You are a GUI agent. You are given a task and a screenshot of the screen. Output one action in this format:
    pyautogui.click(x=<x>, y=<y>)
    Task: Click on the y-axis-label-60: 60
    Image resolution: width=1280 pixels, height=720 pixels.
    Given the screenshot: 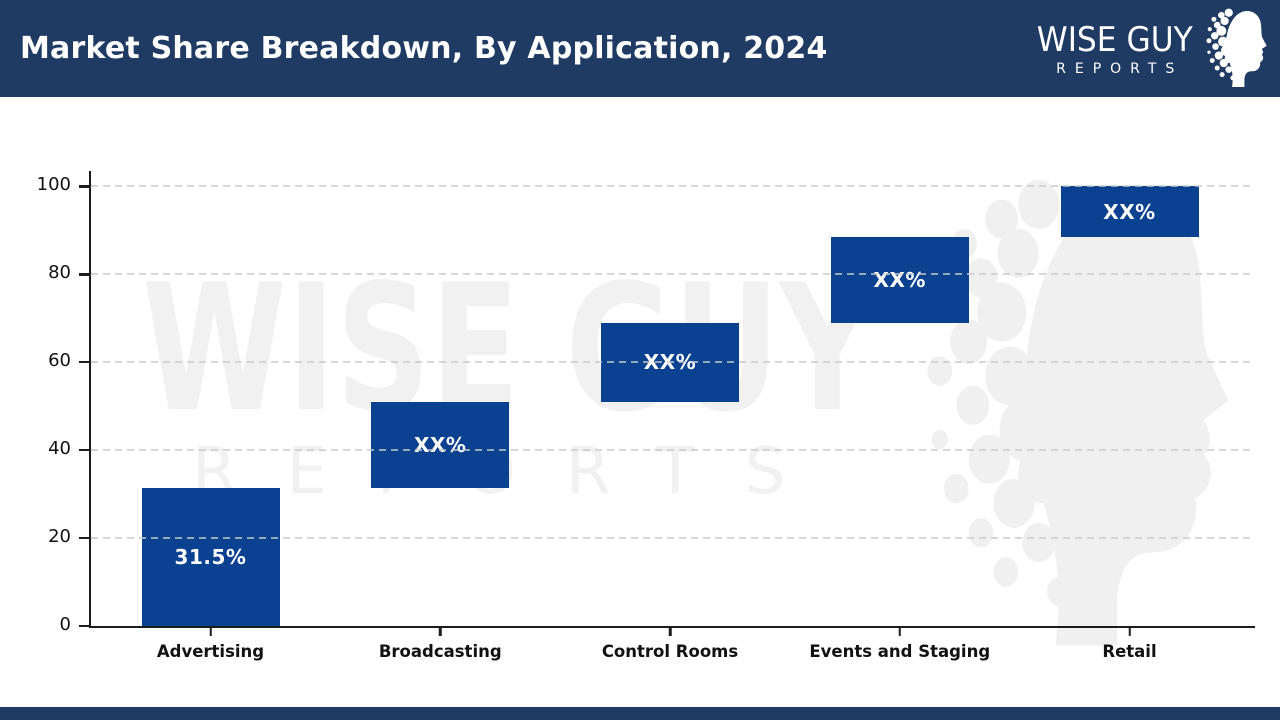 What is the action you would take?
    pyautogui.click(x=59, y=361)
    